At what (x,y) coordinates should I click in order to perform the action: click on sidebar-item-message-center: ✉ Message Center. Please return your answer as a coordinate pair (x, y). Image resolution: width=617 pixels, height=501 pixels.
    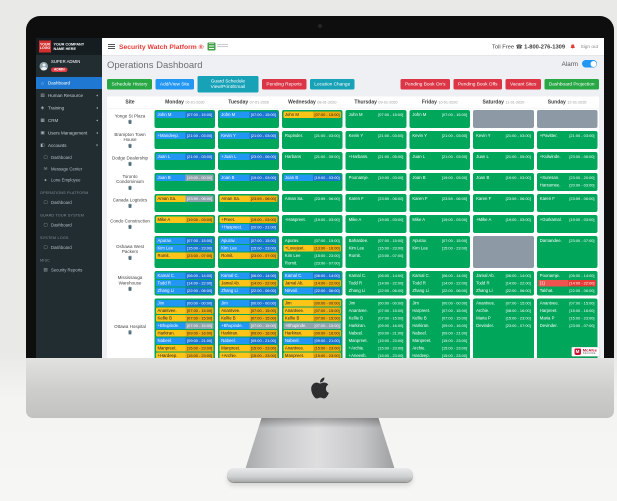
    Looking at the image, I should click on (69, 169).